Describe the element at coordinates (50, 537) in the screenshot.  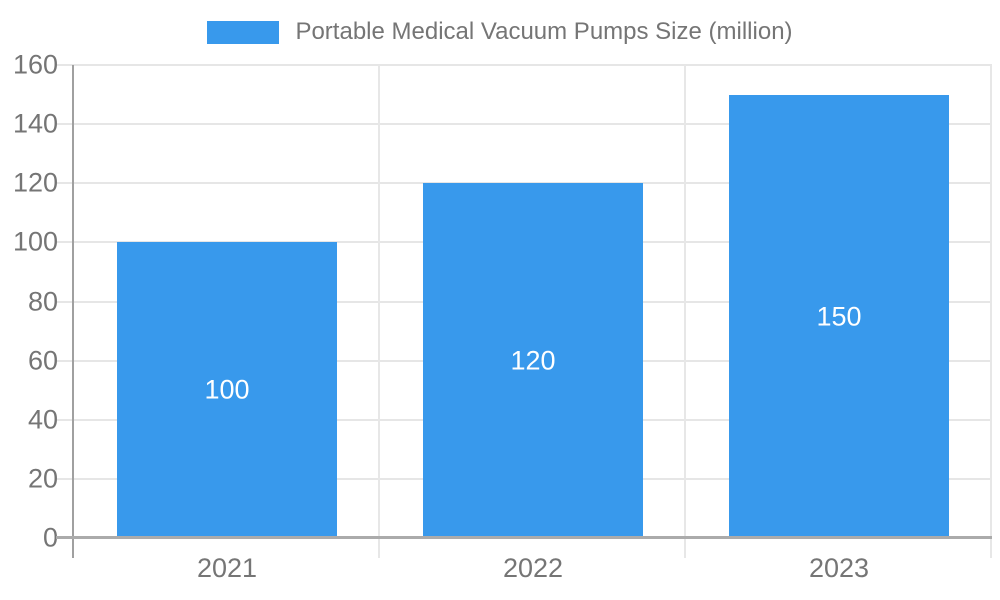
I see `y-axis-label-0: 0` at that location.